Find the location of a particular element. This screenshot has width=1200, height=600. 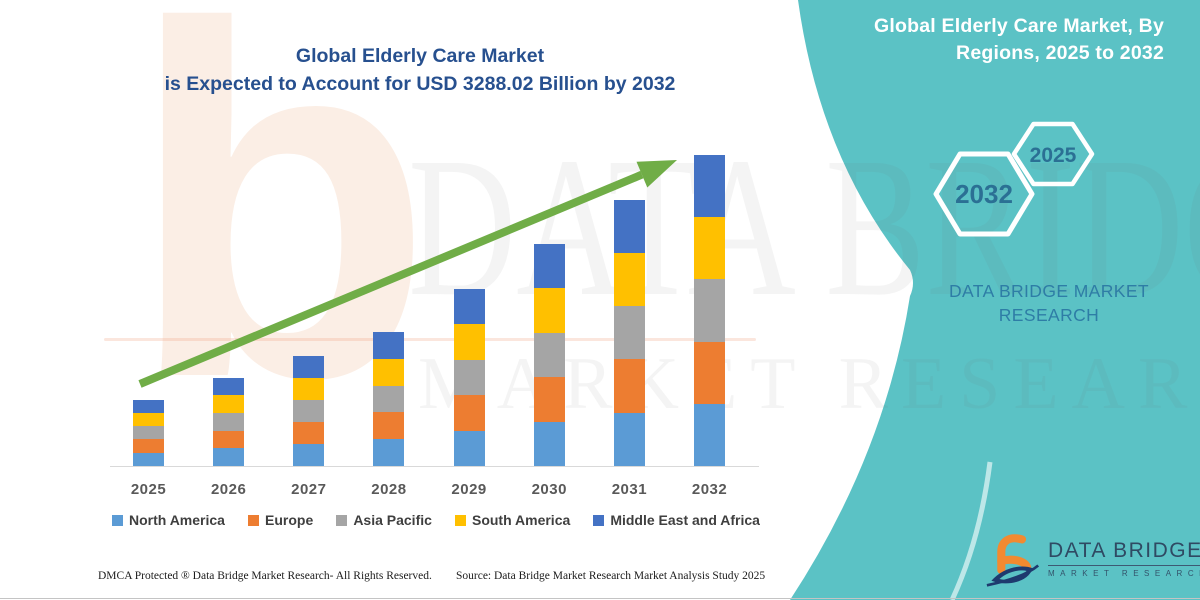

bar-2026 is located at coordinates (229, 421).